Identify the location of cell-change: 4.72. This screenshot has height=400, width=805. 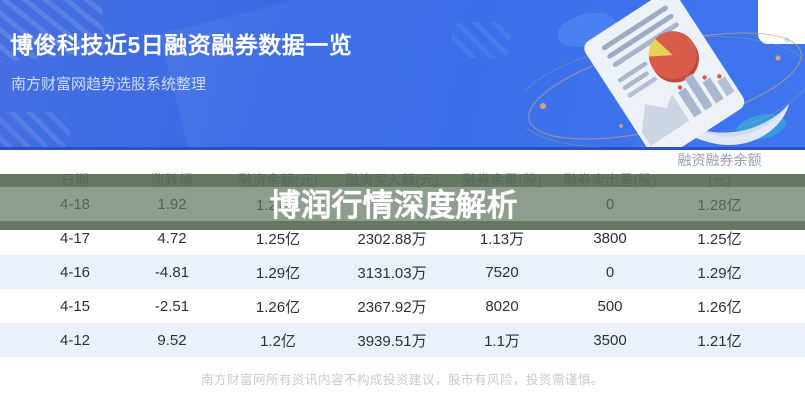
(172, 238).